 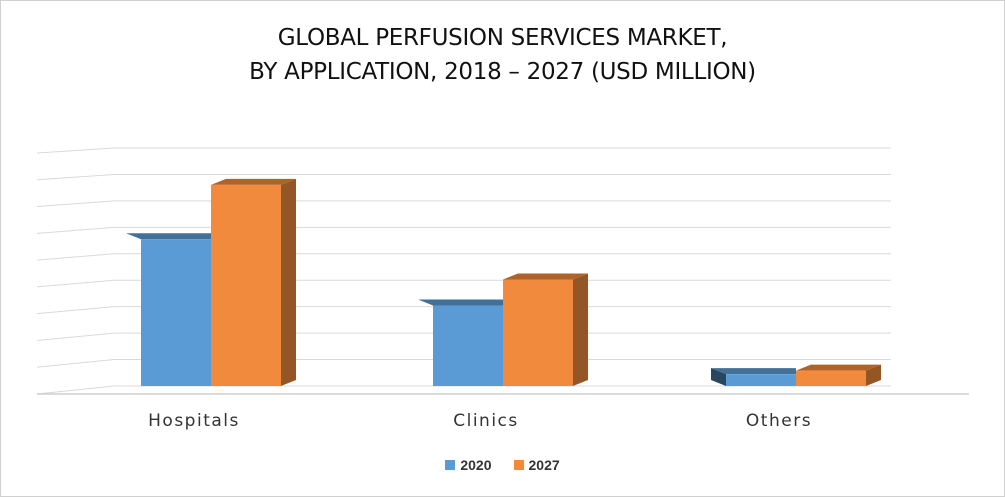 I want to click on bar-2020-clinics, so click(x=468, y=345).